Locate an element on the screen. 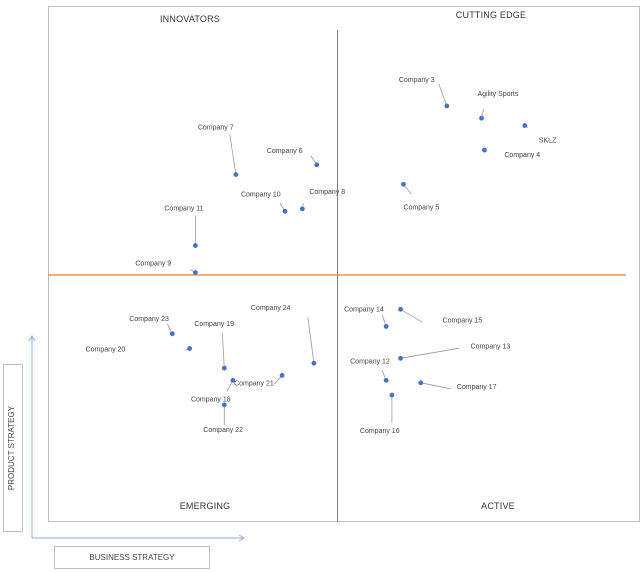  y-axis-label: PRODUCT STRATEGY is located at coordinates (11, 447).